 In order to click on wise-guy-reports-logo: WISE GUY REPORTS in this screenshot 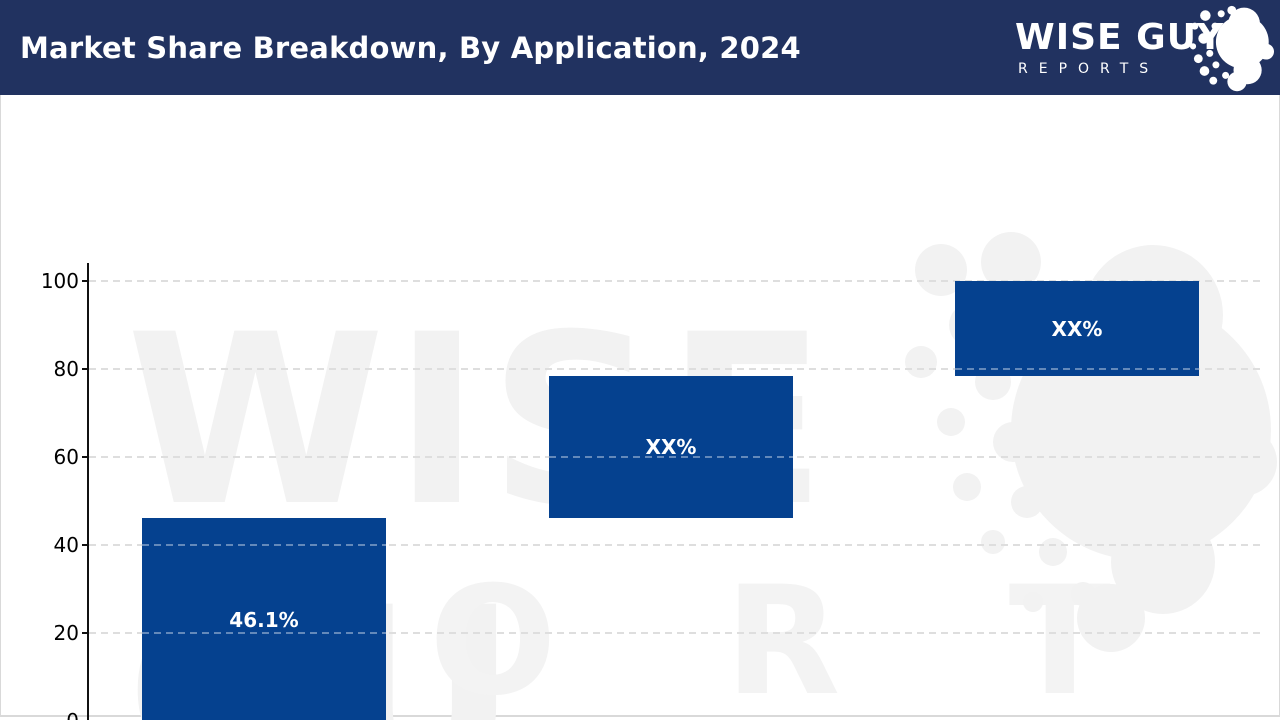, I will do `click(1144, 48)`.